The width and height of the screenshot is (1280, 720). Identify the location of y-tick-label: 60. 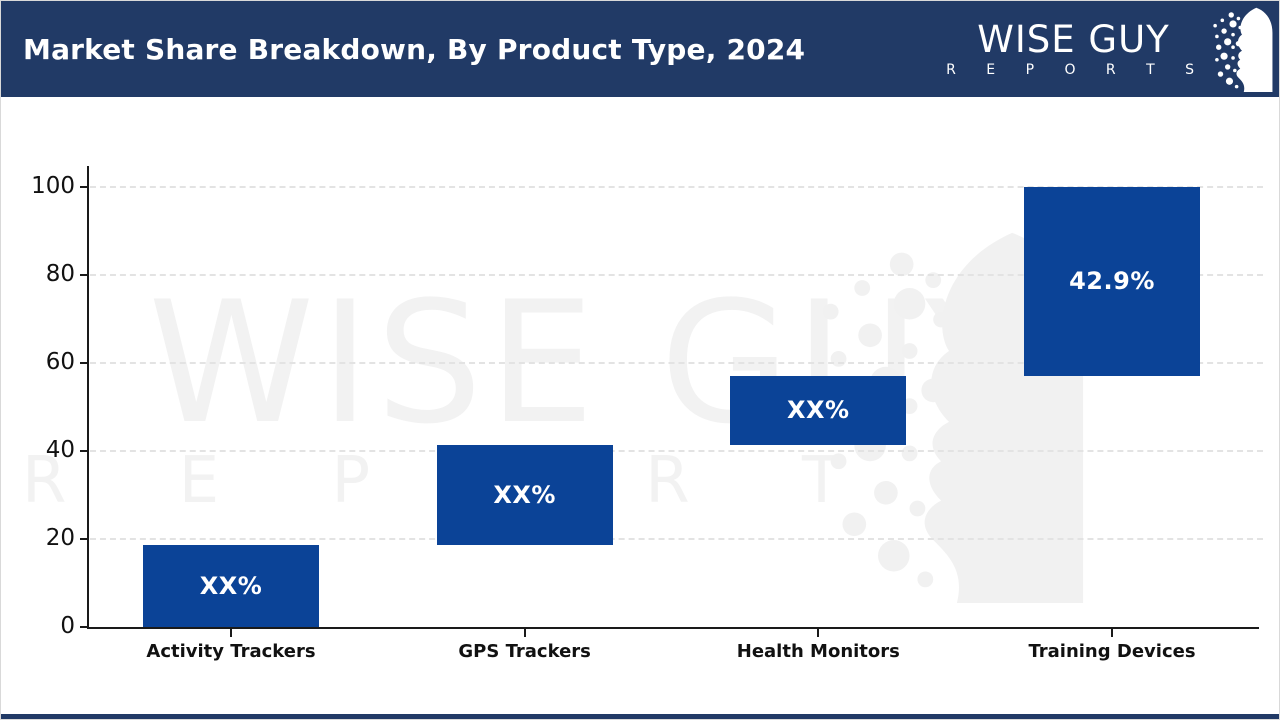
(60, 361).